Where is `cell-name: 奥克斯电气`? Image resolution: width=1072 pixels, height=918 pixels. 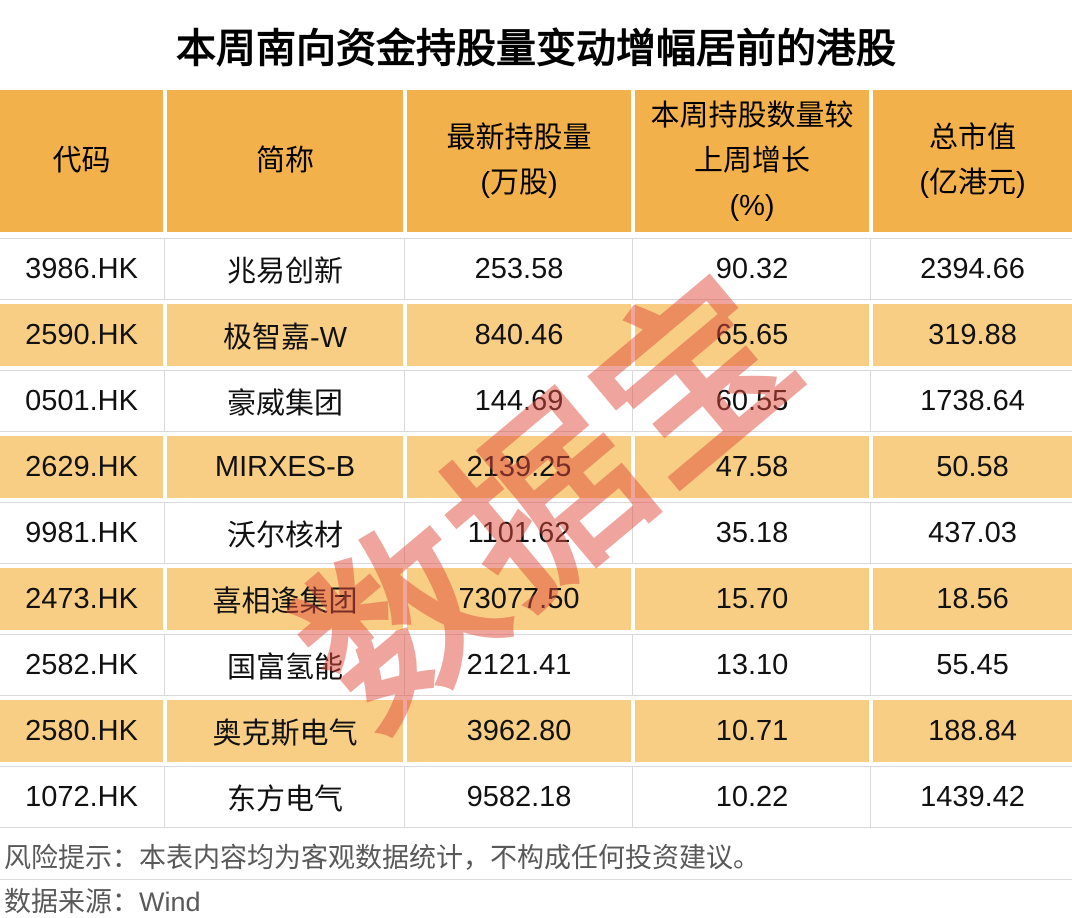 cell-name: 奥克斯电气 is located at coordinates (285, 731).